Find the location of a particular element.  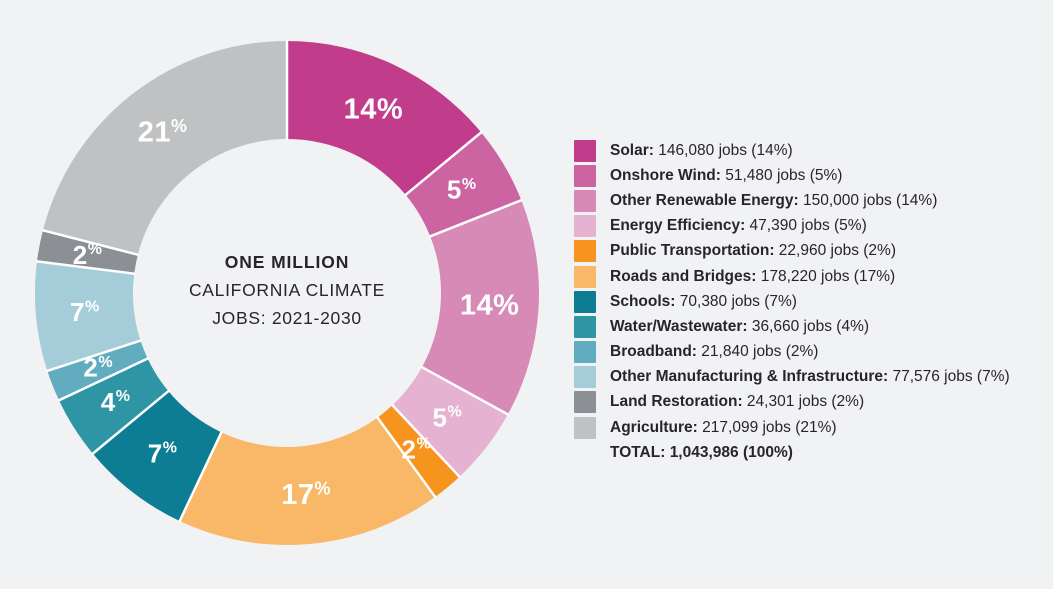

legend-item-onshore-wind: Onshore Wind: 51,480 jobs (5%) is located at coordinates (792, 175).